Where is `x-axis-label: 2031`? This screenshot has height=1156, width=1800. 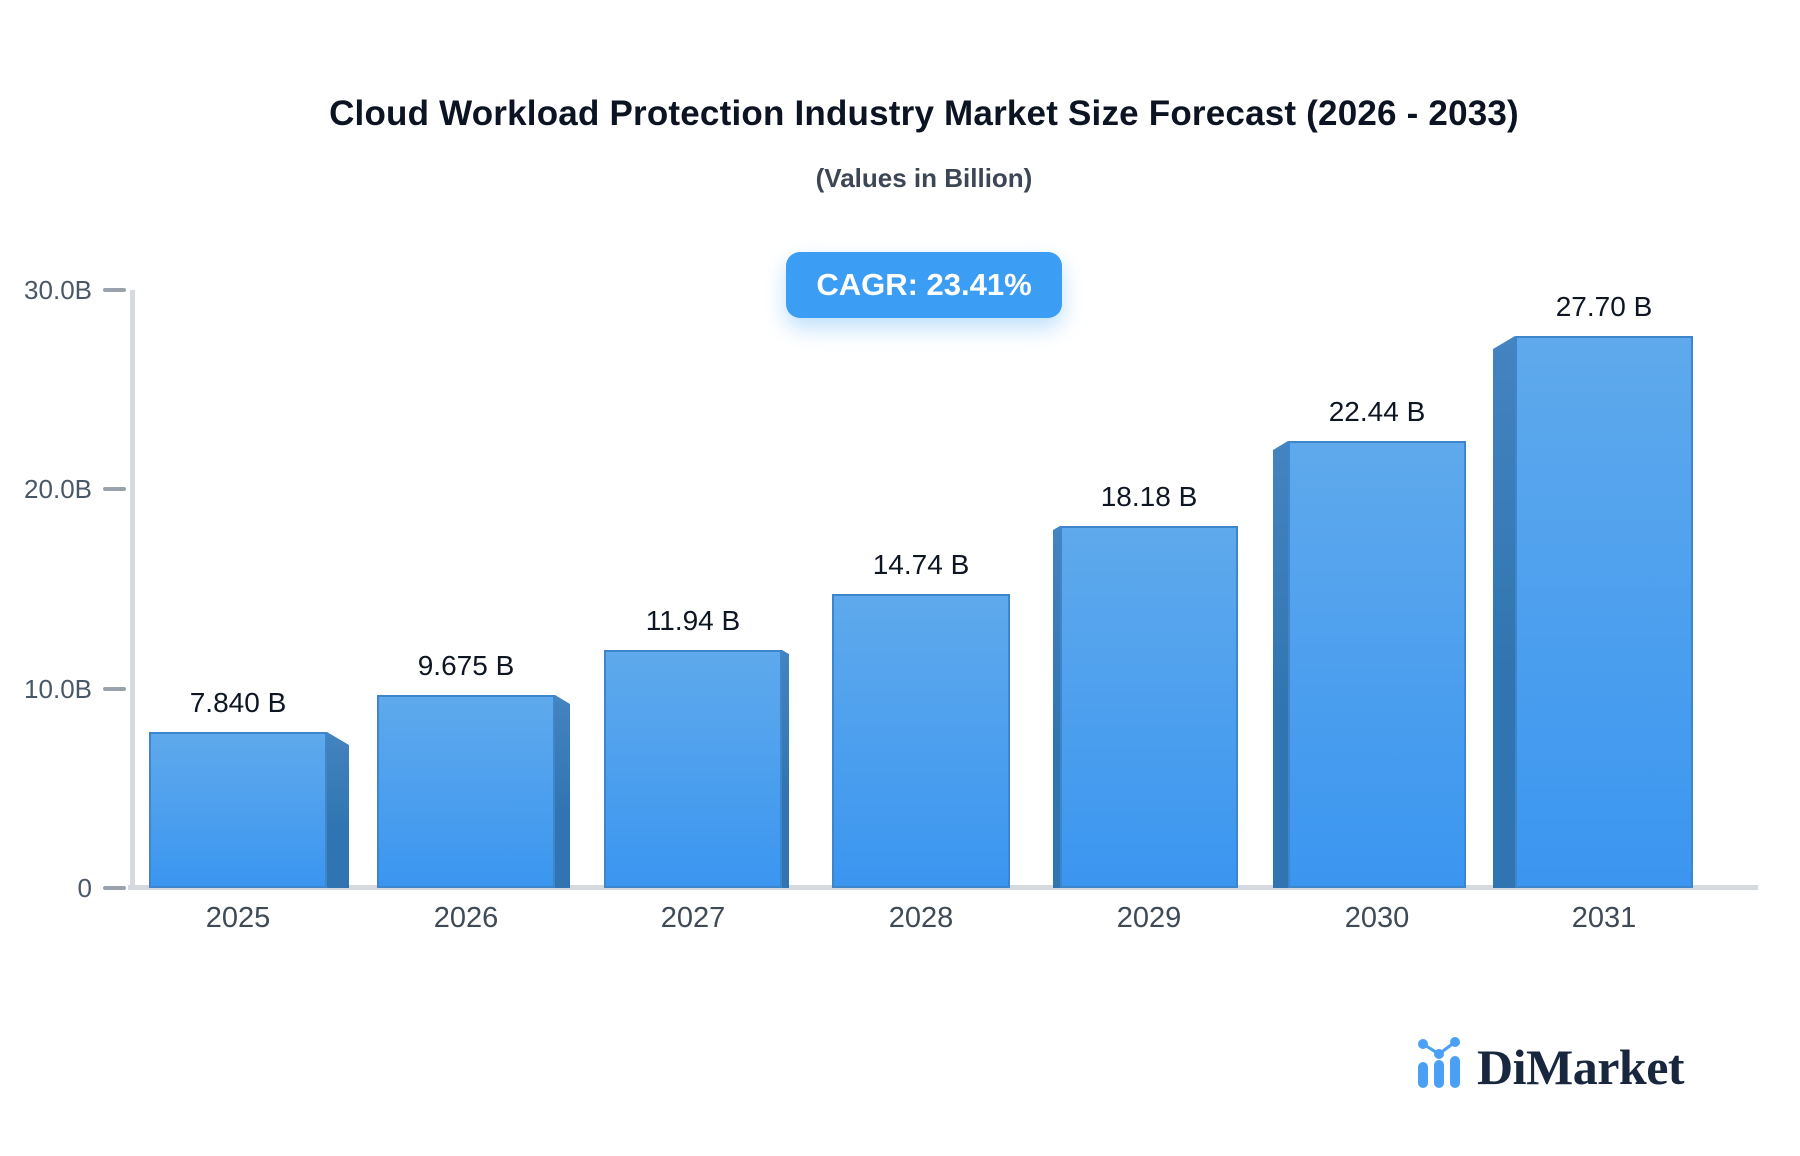 x-axis-label: 2031 is located at coordinates (1604, 918).